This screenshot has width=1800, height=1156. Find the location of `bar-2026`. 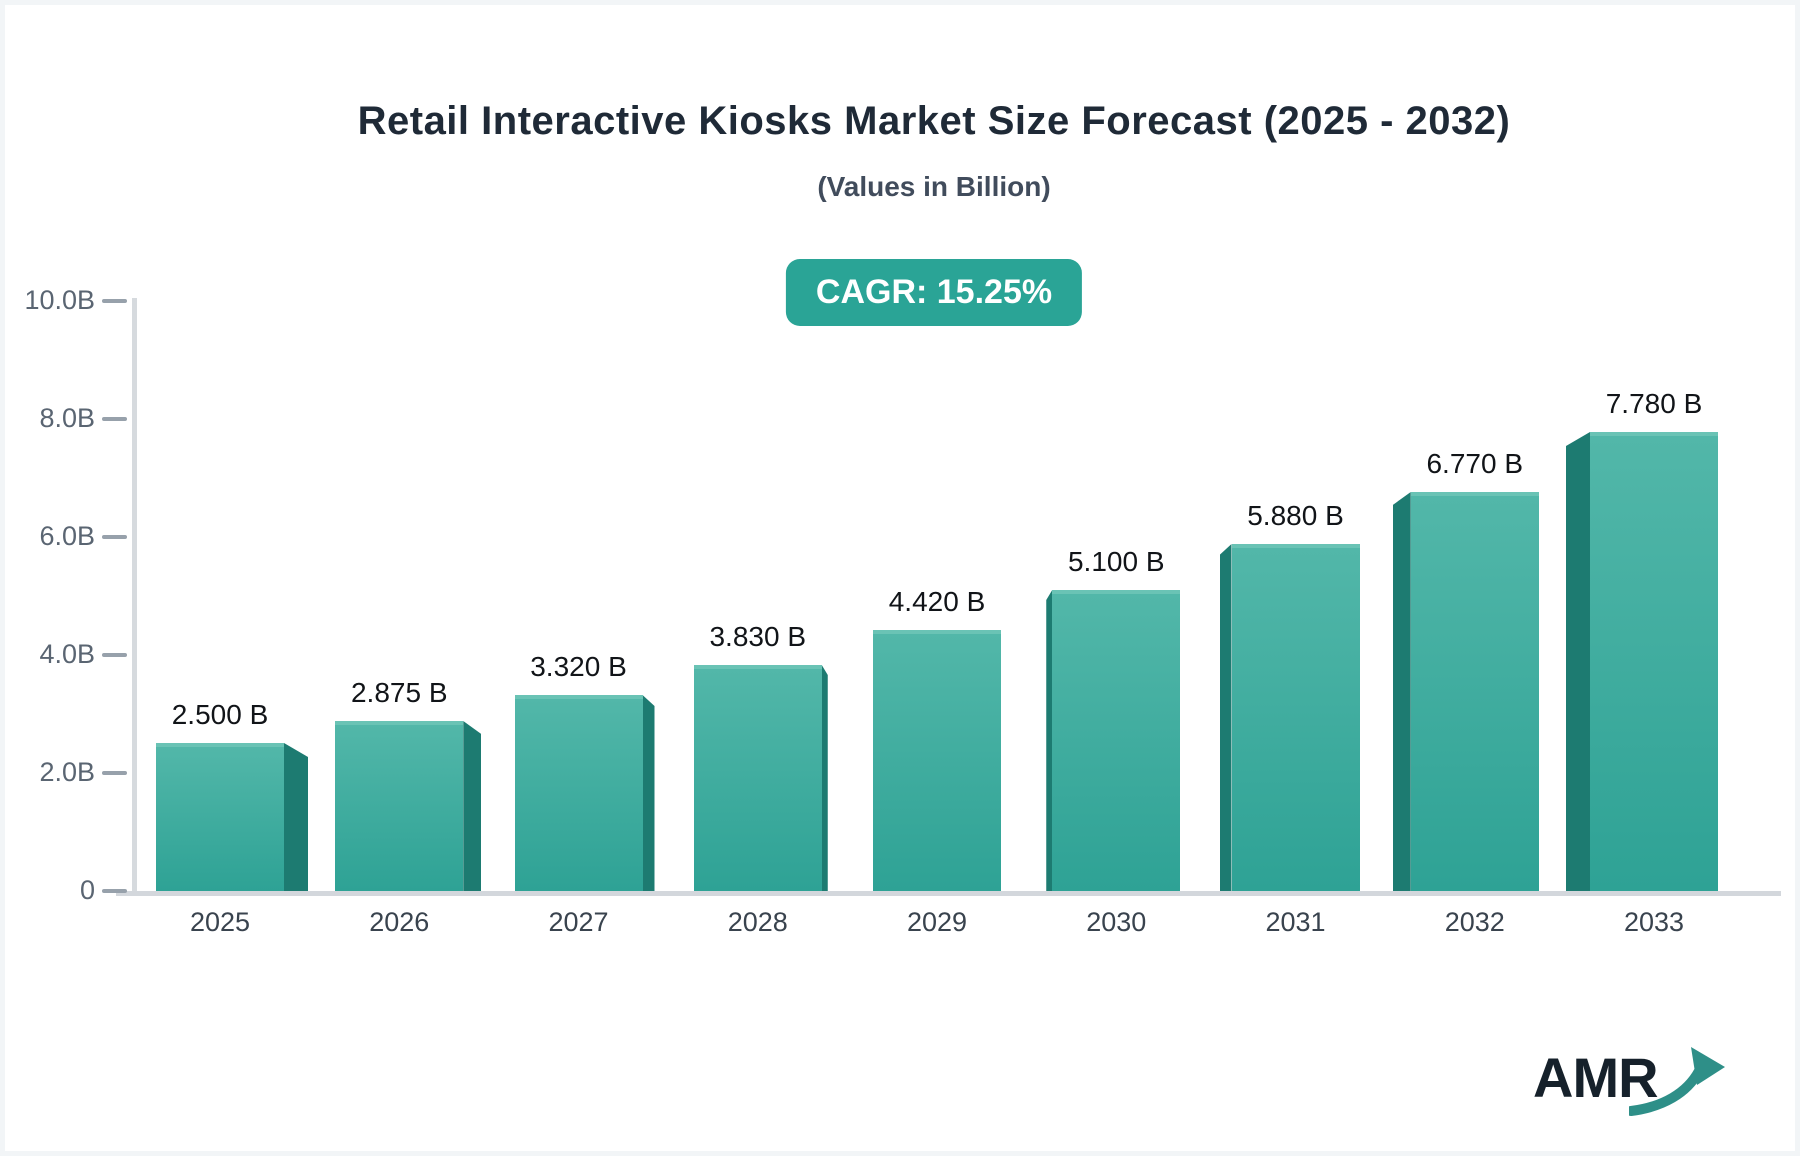

bar-2026 is located at coordinates (399, 806).